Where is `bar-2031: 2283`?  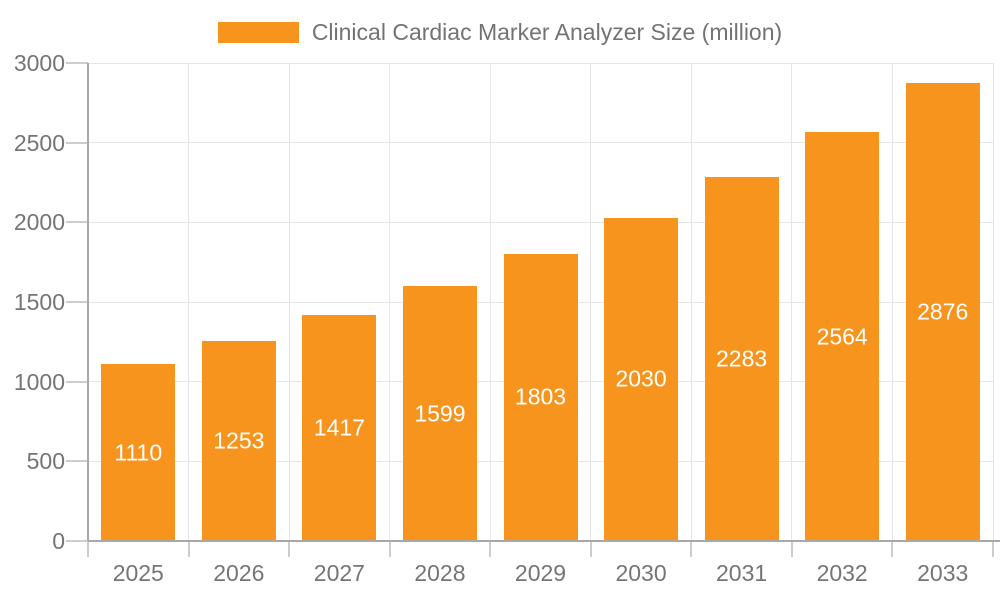 bar-2031: 2283 is located at coordinates (741, 359).